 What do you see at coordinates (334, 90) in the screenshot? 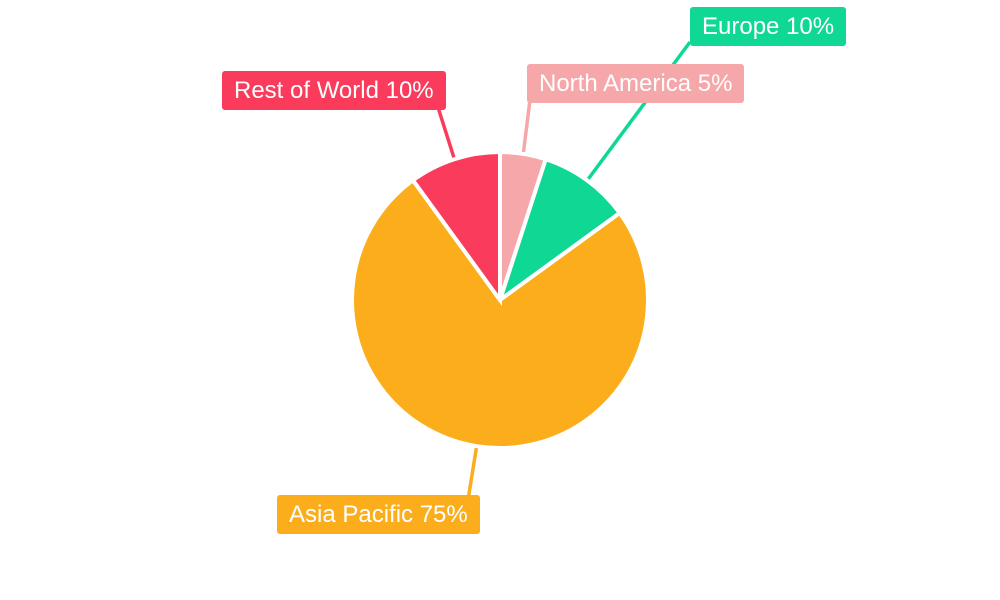
I see `callout-label-rest-of-world: Rest of World 10%` at bounding box center [334, 90].